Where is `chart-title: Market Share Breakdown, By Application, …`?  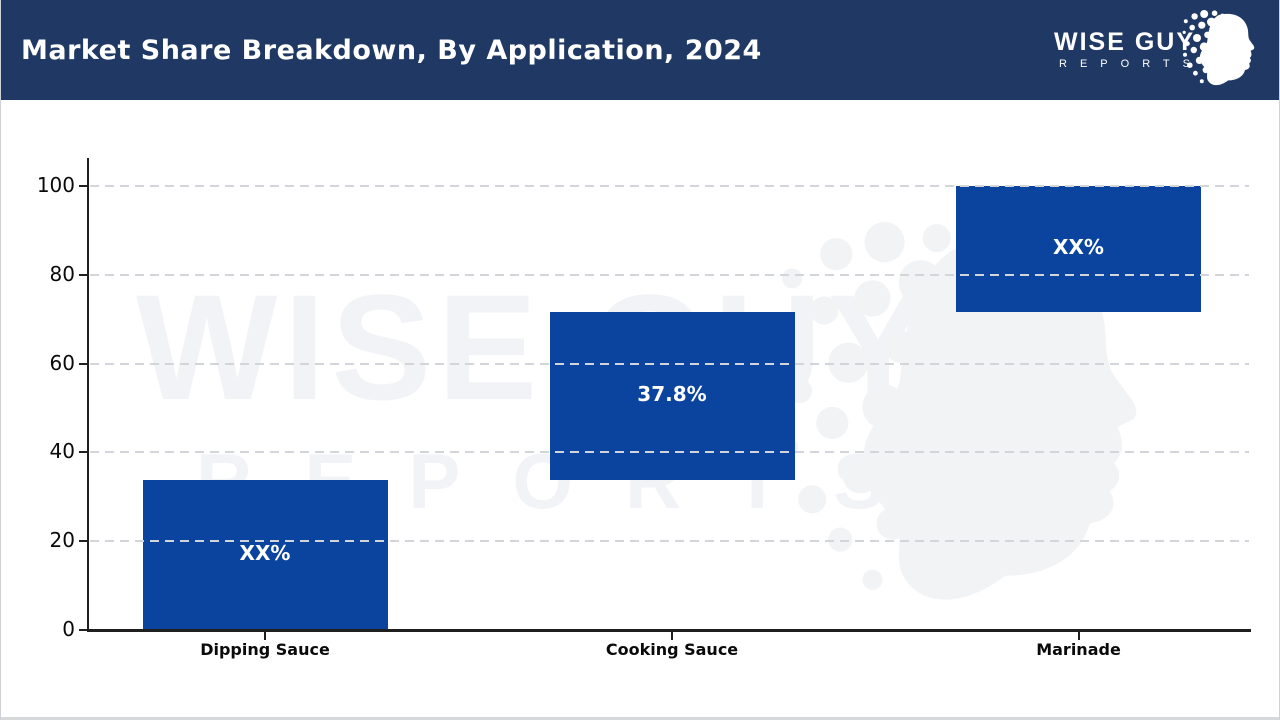 chart-title: Market Share Breakdown, By Application, … is located at coordinates (391, 50).